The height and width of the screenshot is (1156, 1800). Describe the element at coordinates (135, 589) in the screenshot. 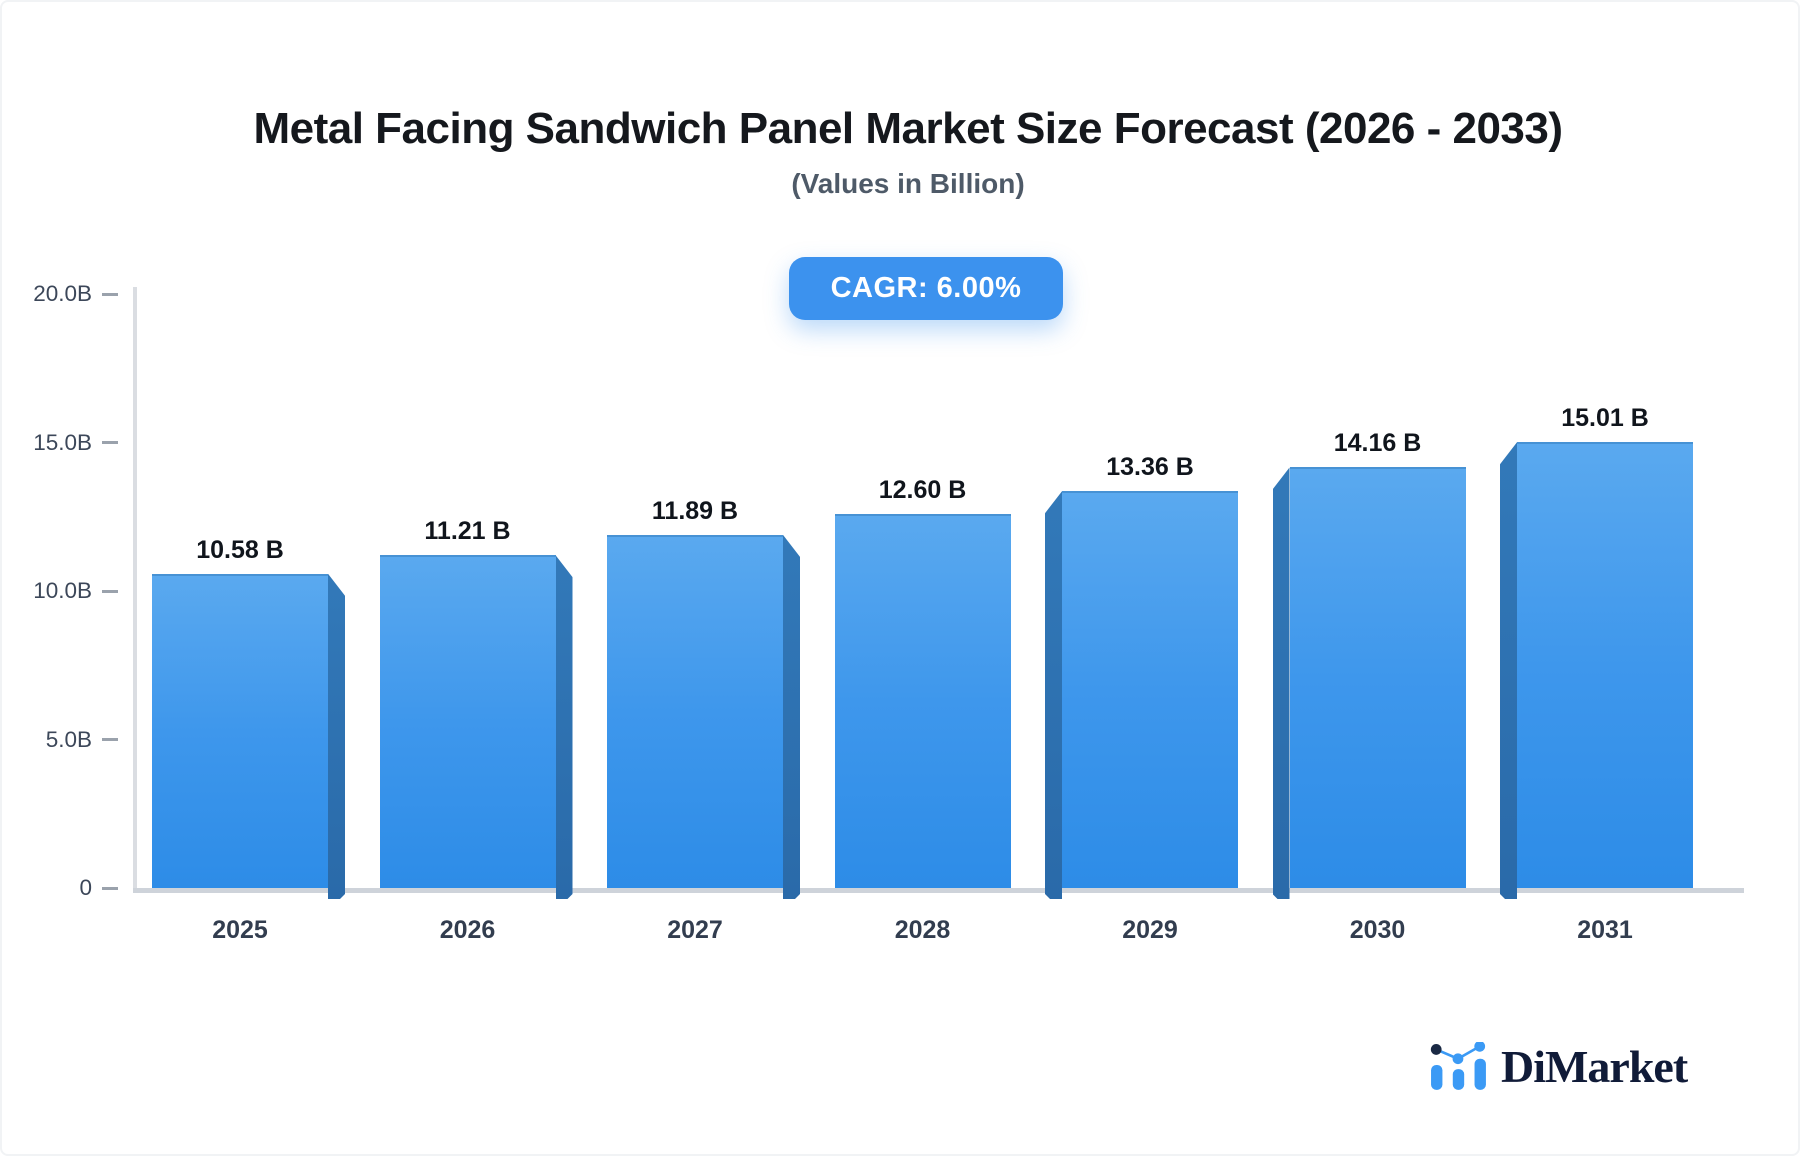

I see `y-axis` at that location.